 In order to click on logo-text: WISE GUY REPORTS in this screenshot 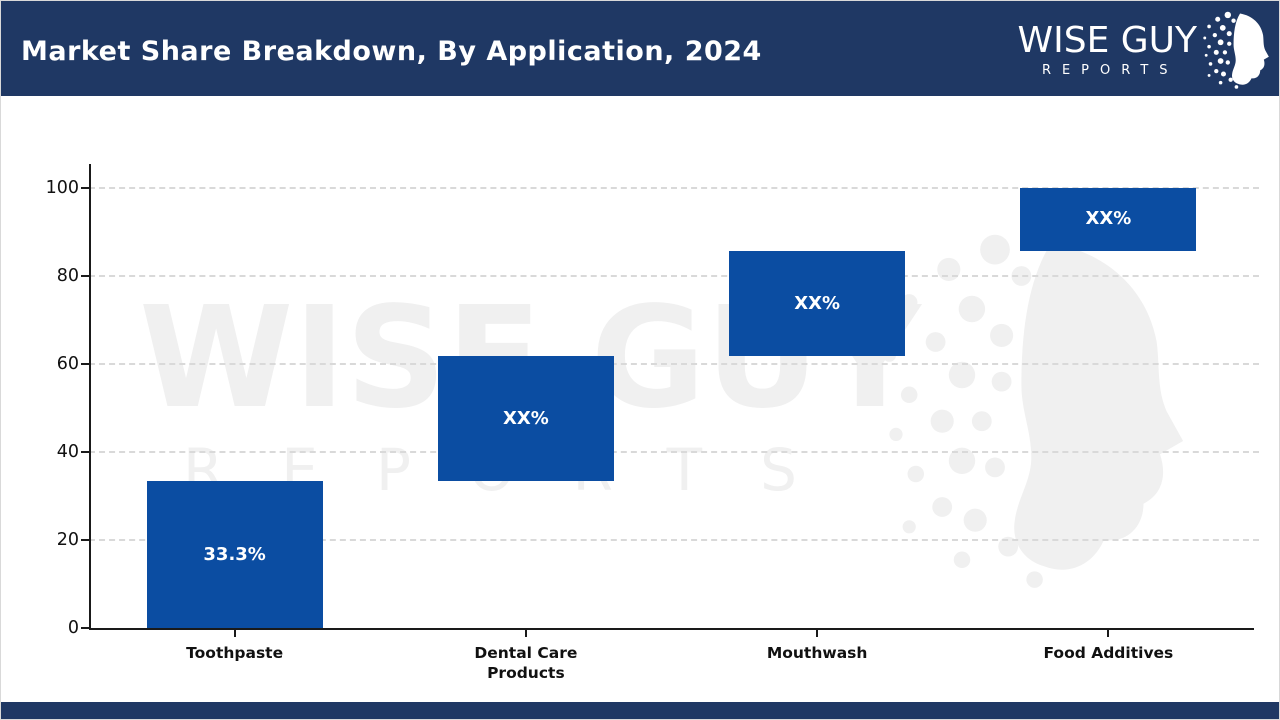, I will do `click(1107, 48)`.